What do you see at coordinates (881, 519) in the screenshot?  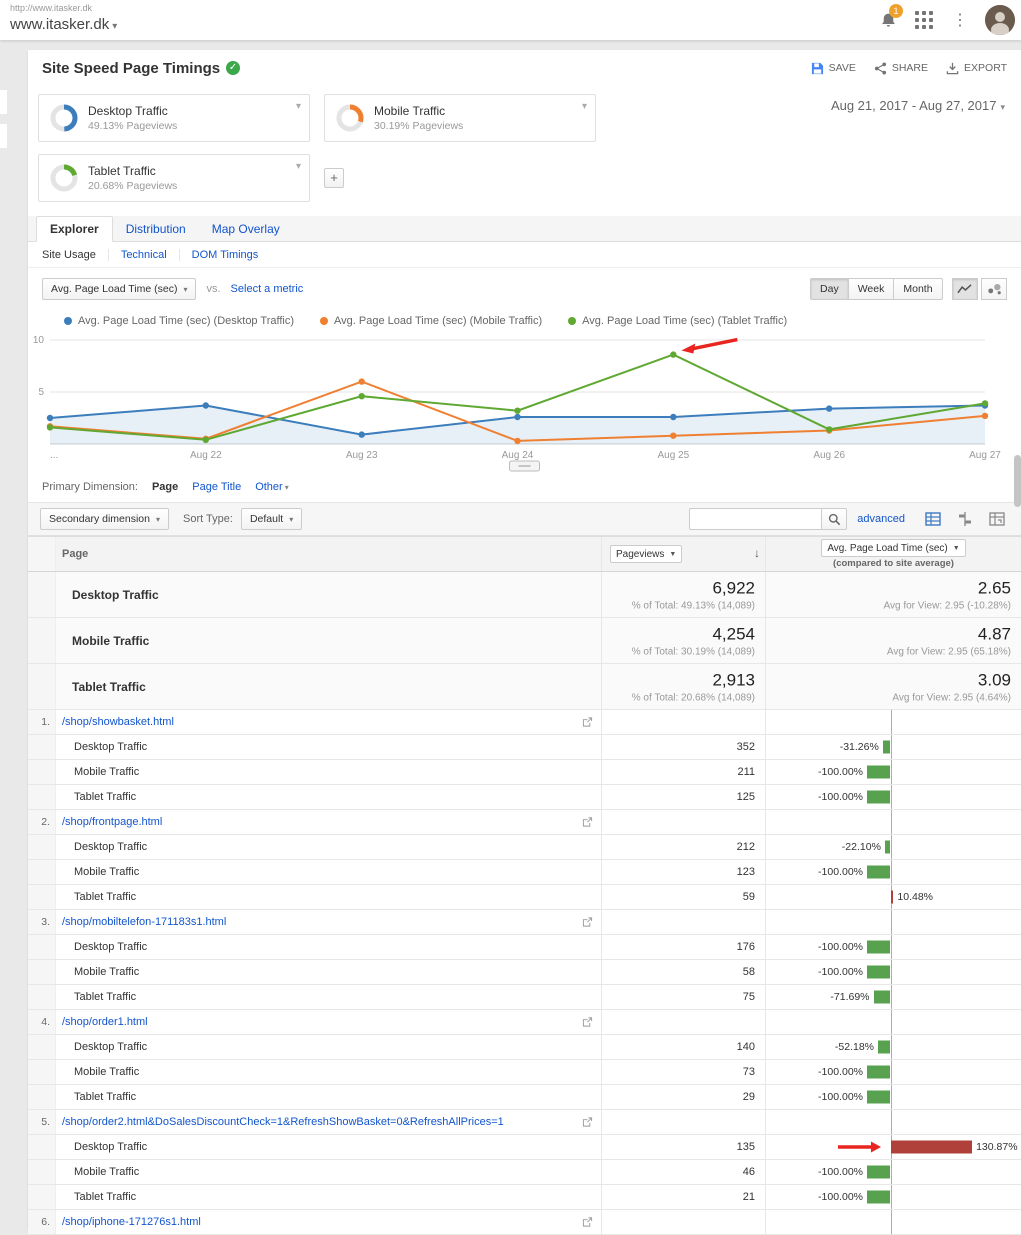 I see `advanced-filter-link: advanced` at bounding box center [881, 519].